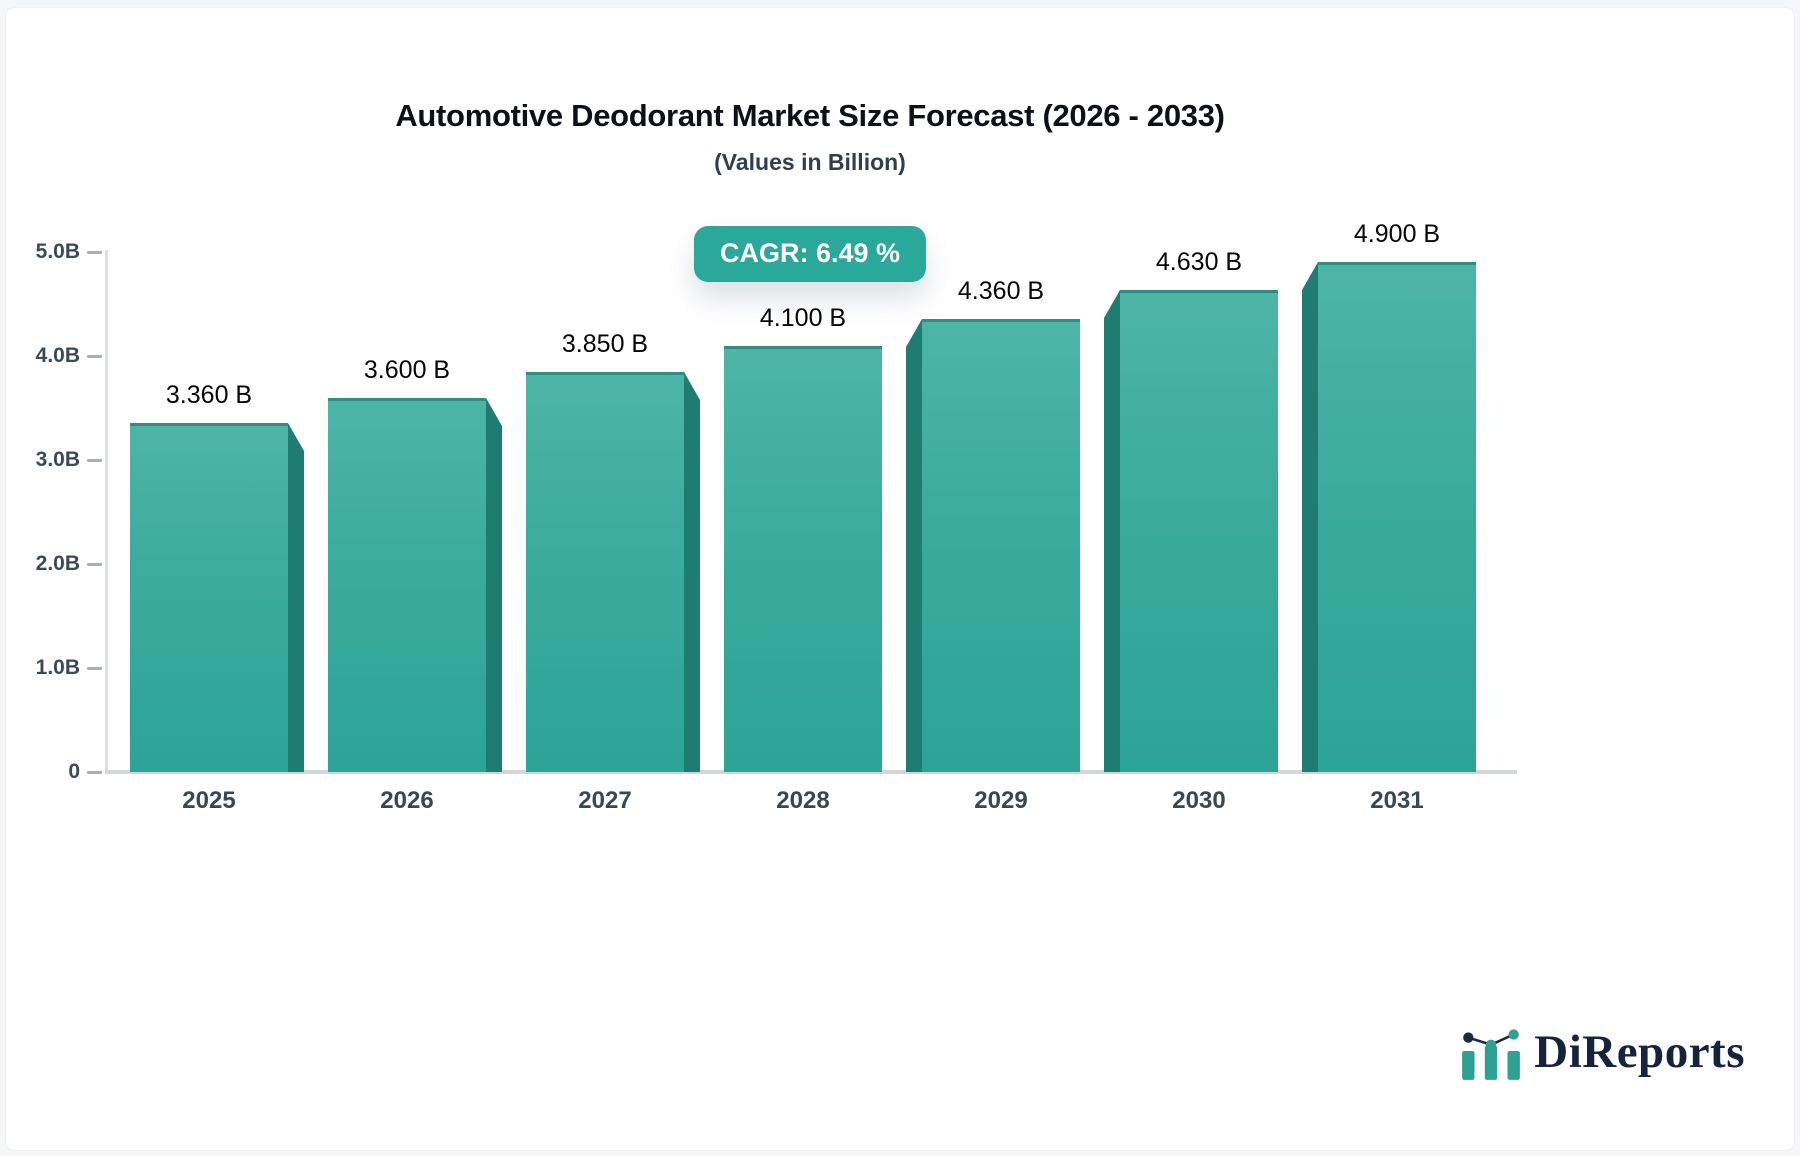 The height and width of the screenshot is (1156, 1800). Describe the element at coordinates (1639, 1052) in the screenshot. I see `direports-logo-text: DiReports` at that location.